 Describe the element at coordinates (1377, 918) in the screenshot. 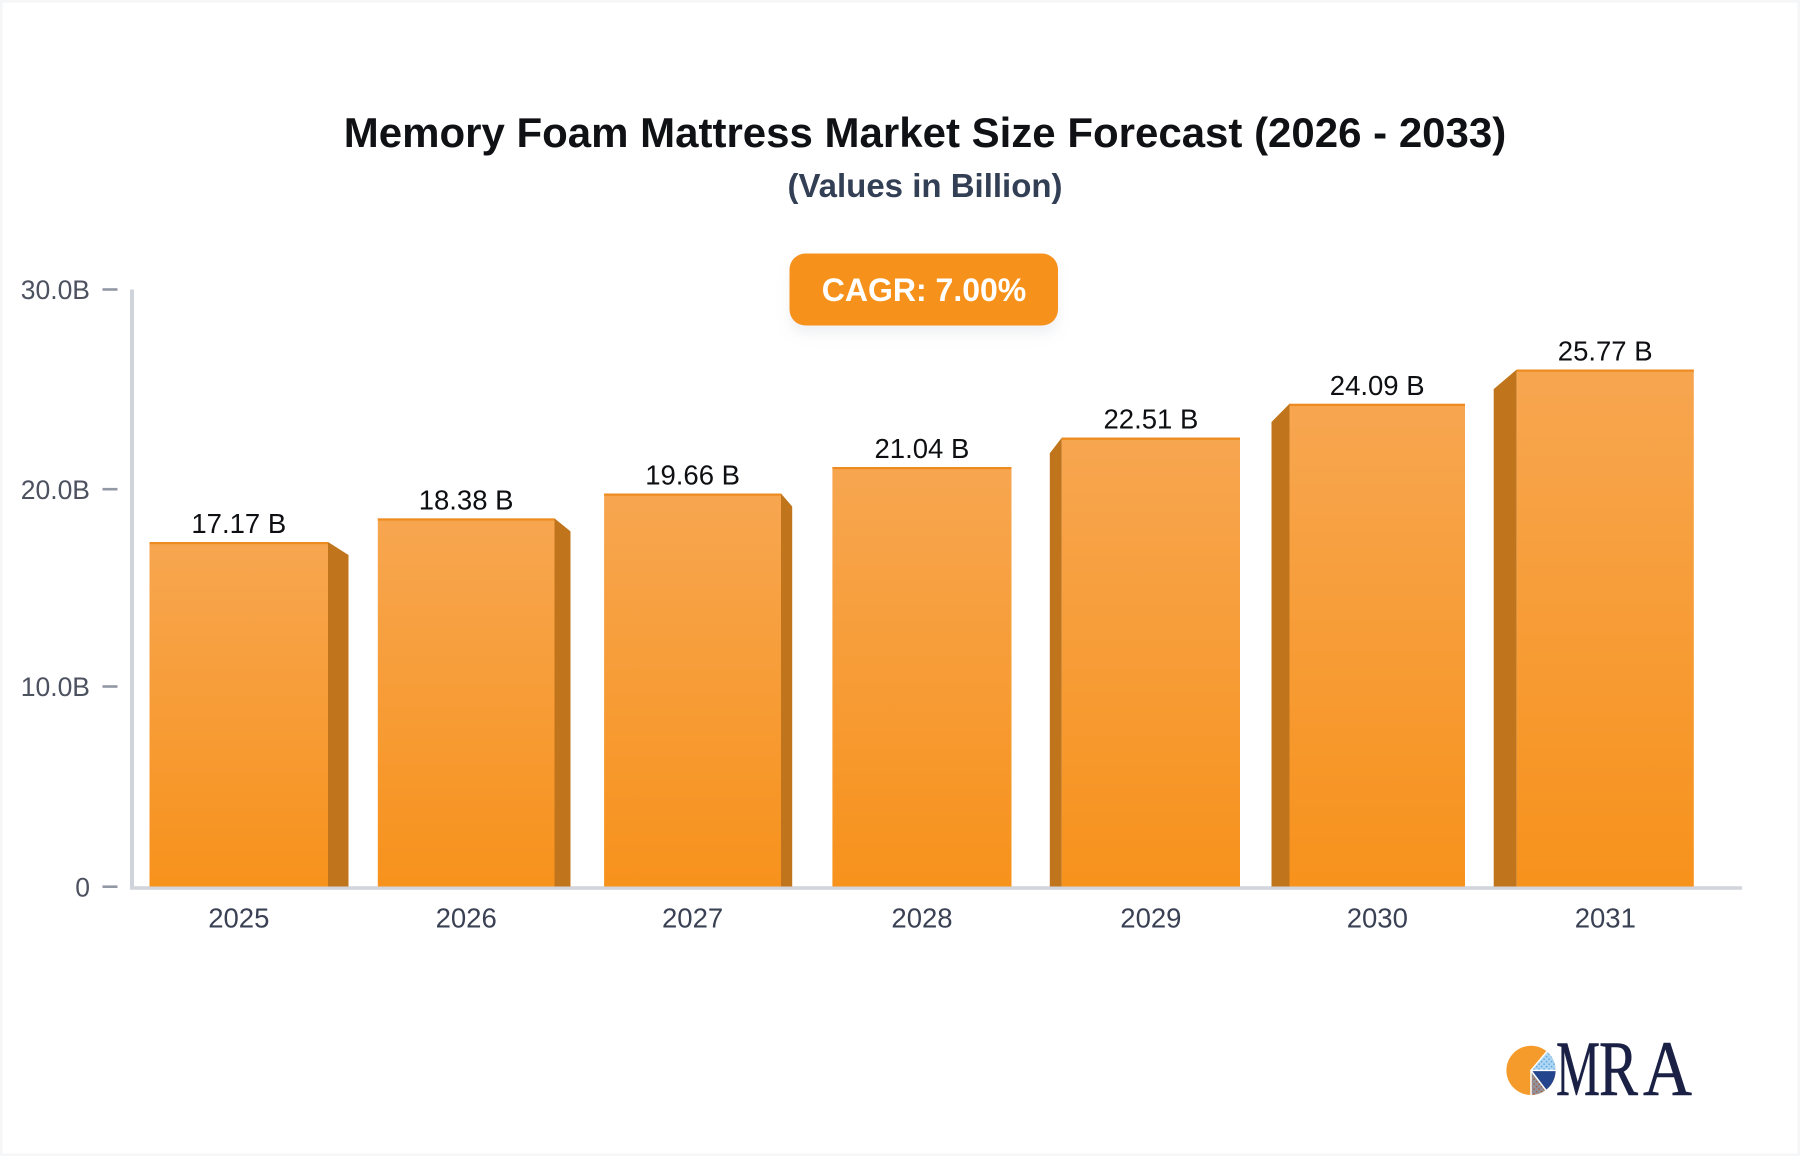

I see `svg-text: 2030` at that location.